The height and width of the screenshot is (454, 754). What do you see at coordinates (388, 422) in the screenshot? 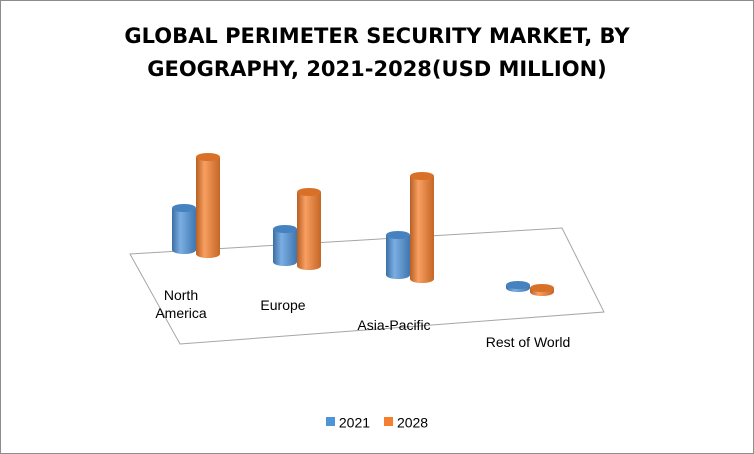
I see `legend-swatch-2028` at bounding box center [388, 422].